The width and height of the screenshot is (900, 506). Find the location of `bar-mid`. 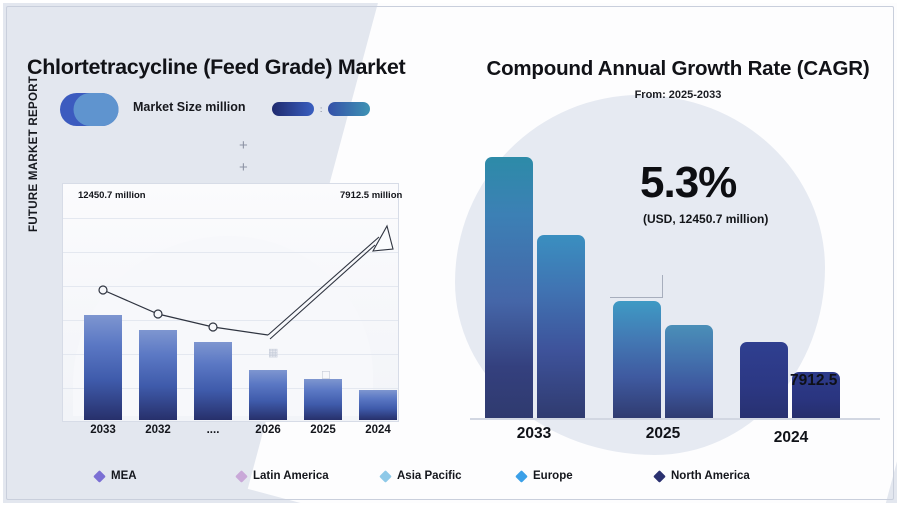

bar-mid is located at coordinates (213, 381).